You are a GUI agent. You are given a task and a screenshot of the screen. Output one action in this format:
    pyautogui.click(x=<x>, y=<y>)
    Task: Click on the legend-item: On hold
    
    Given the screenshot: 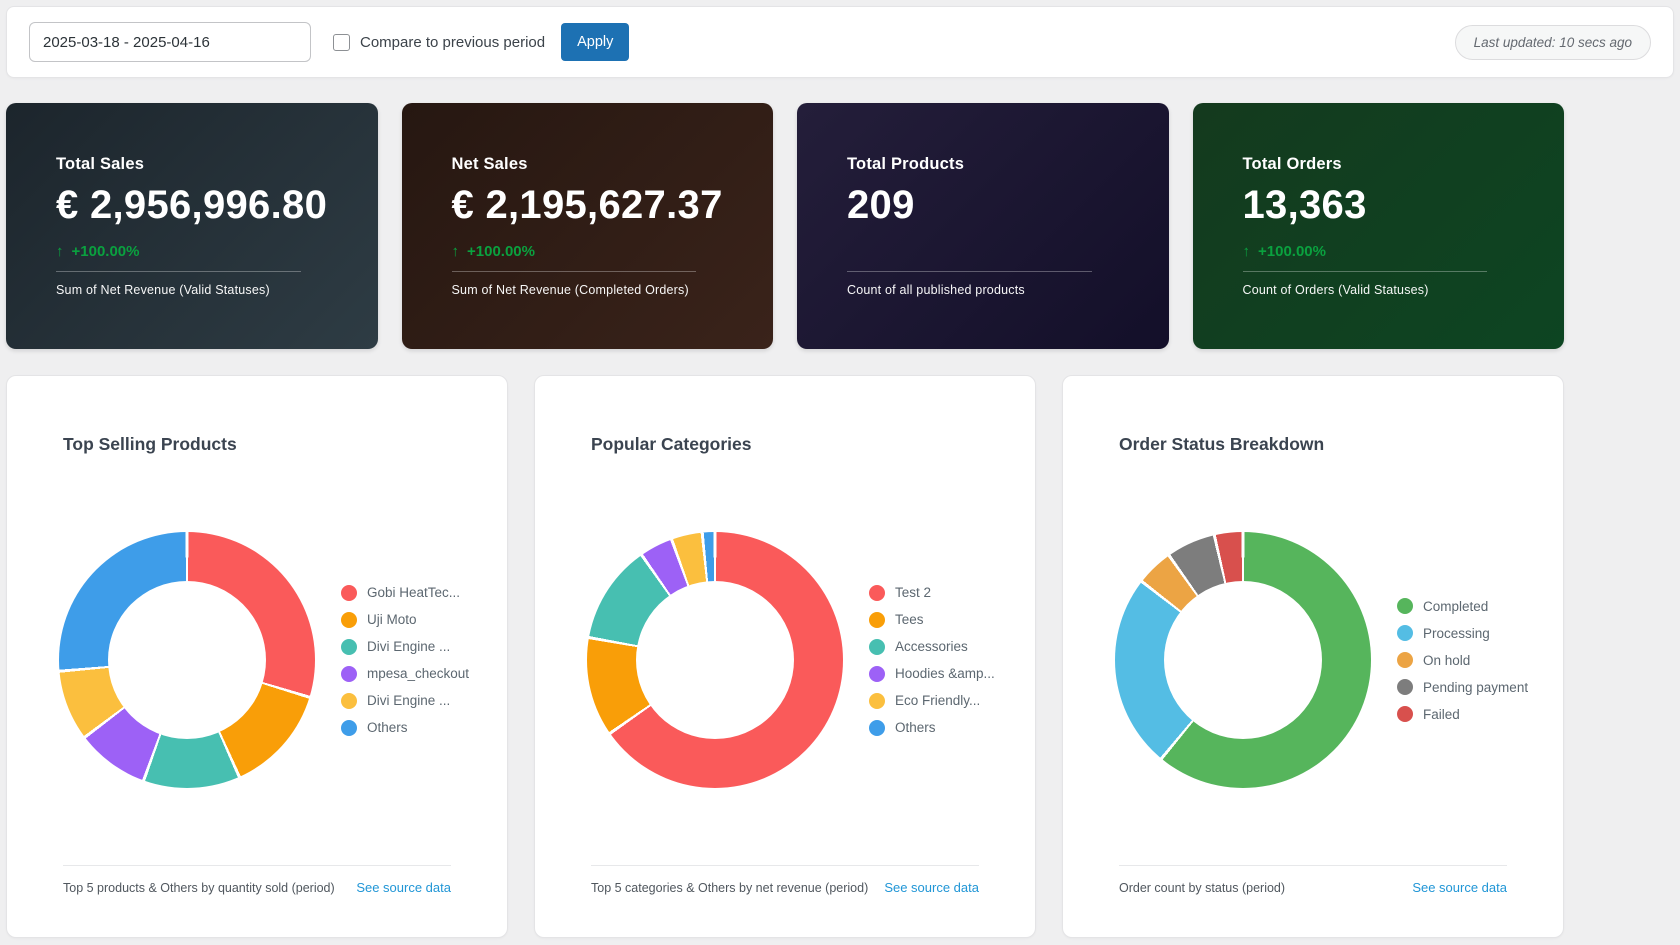 What is the action you would take?
    pyautogui.click(x=1462, y=660)
    